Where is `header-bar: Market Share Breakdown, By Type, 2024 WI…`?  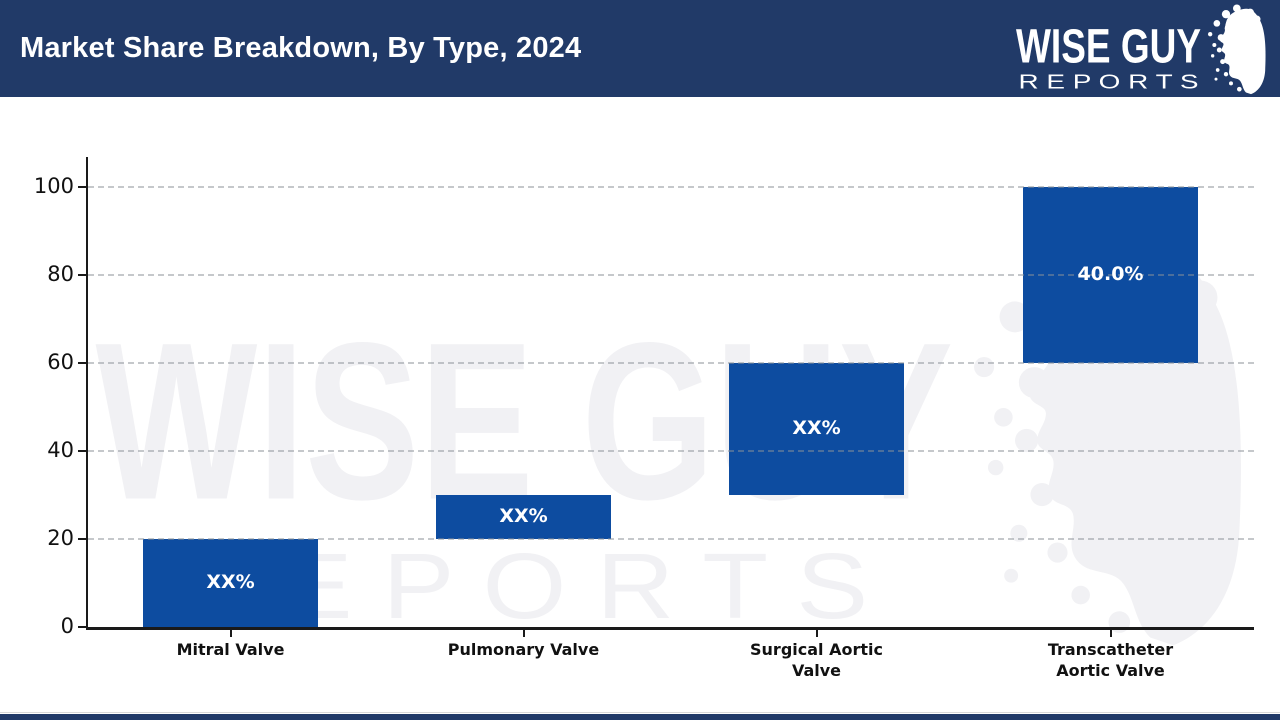 header-bar: Market Share Breakdown, By Type, 2024 WI… is located at coordinates (640, 48).